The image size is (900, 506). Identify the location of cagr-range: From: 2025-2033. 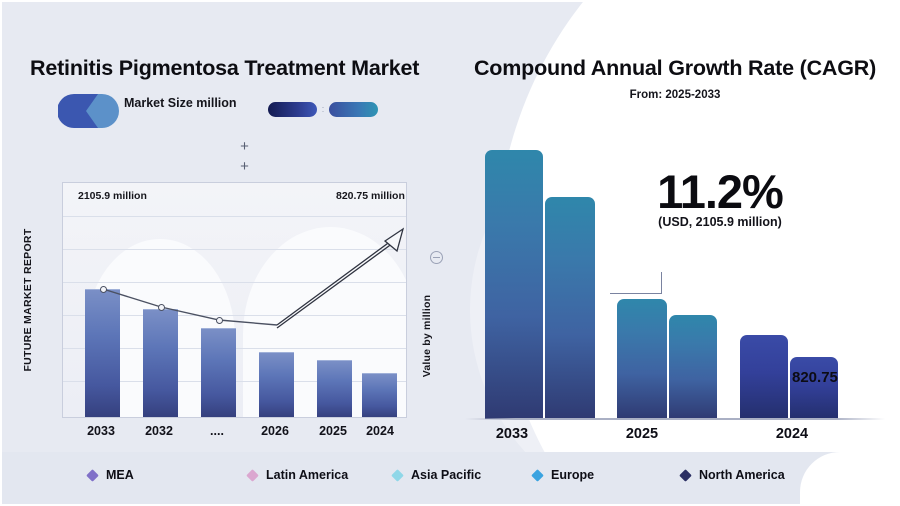
(675, 95).